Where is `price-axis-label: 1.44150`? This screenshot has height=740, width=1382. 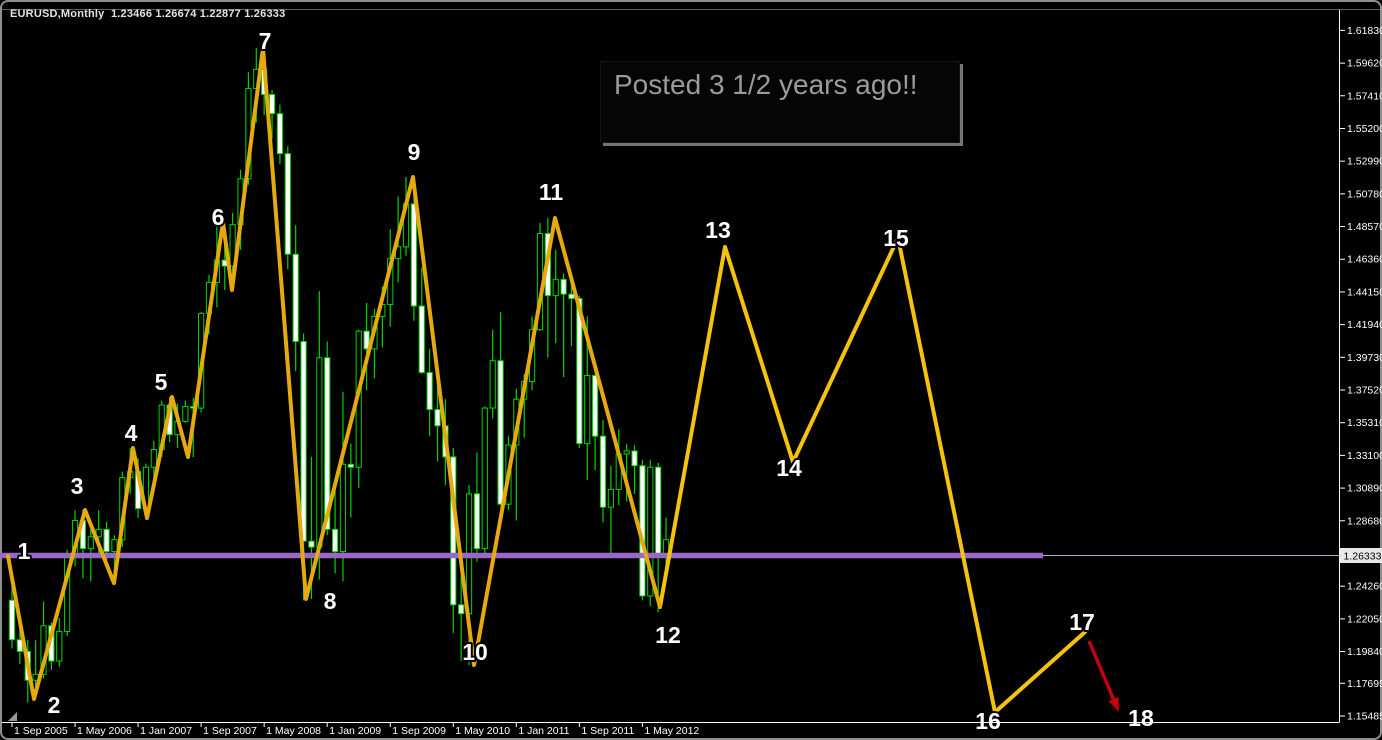 price-axis-label: 1.44150 is located at coordinates (1364, 292).